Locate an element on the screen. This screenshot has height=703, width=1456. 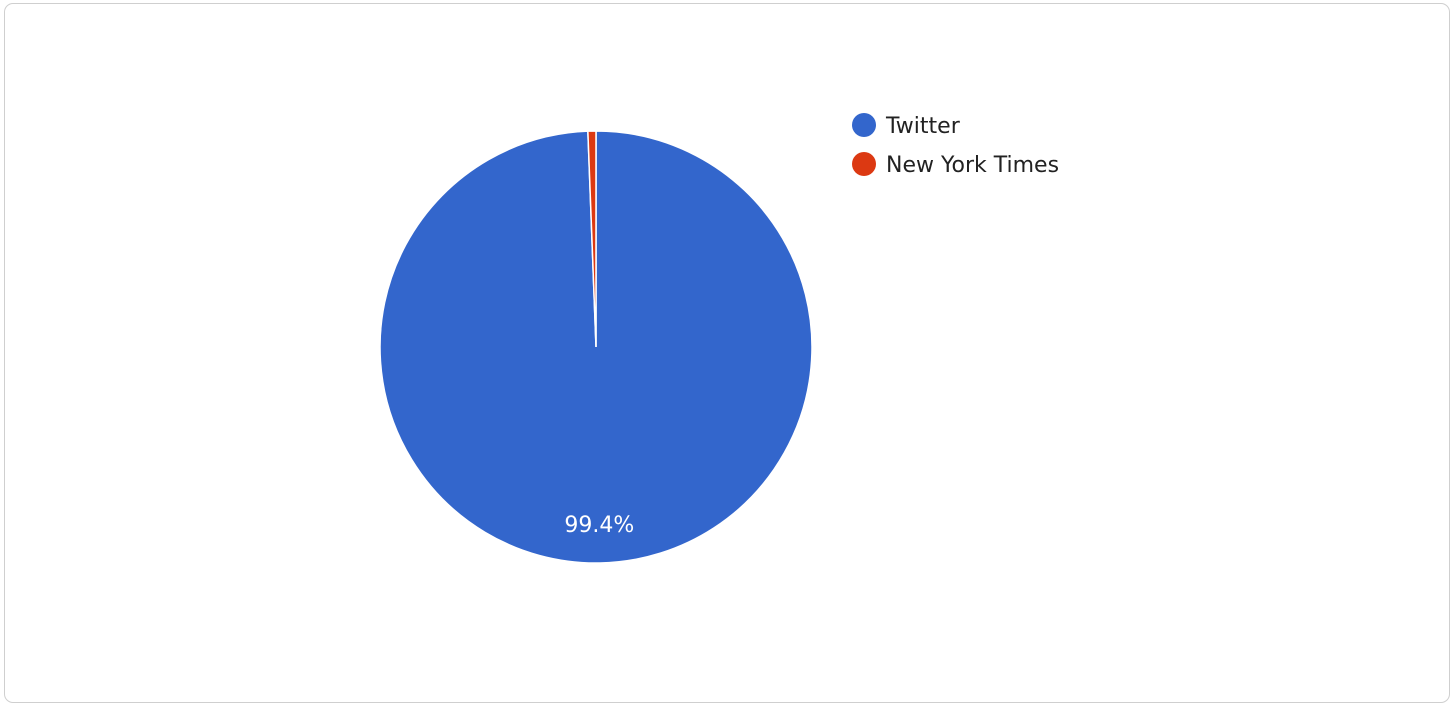
pie-slice-labels: 99.4% is located at coordinates (599, 525).